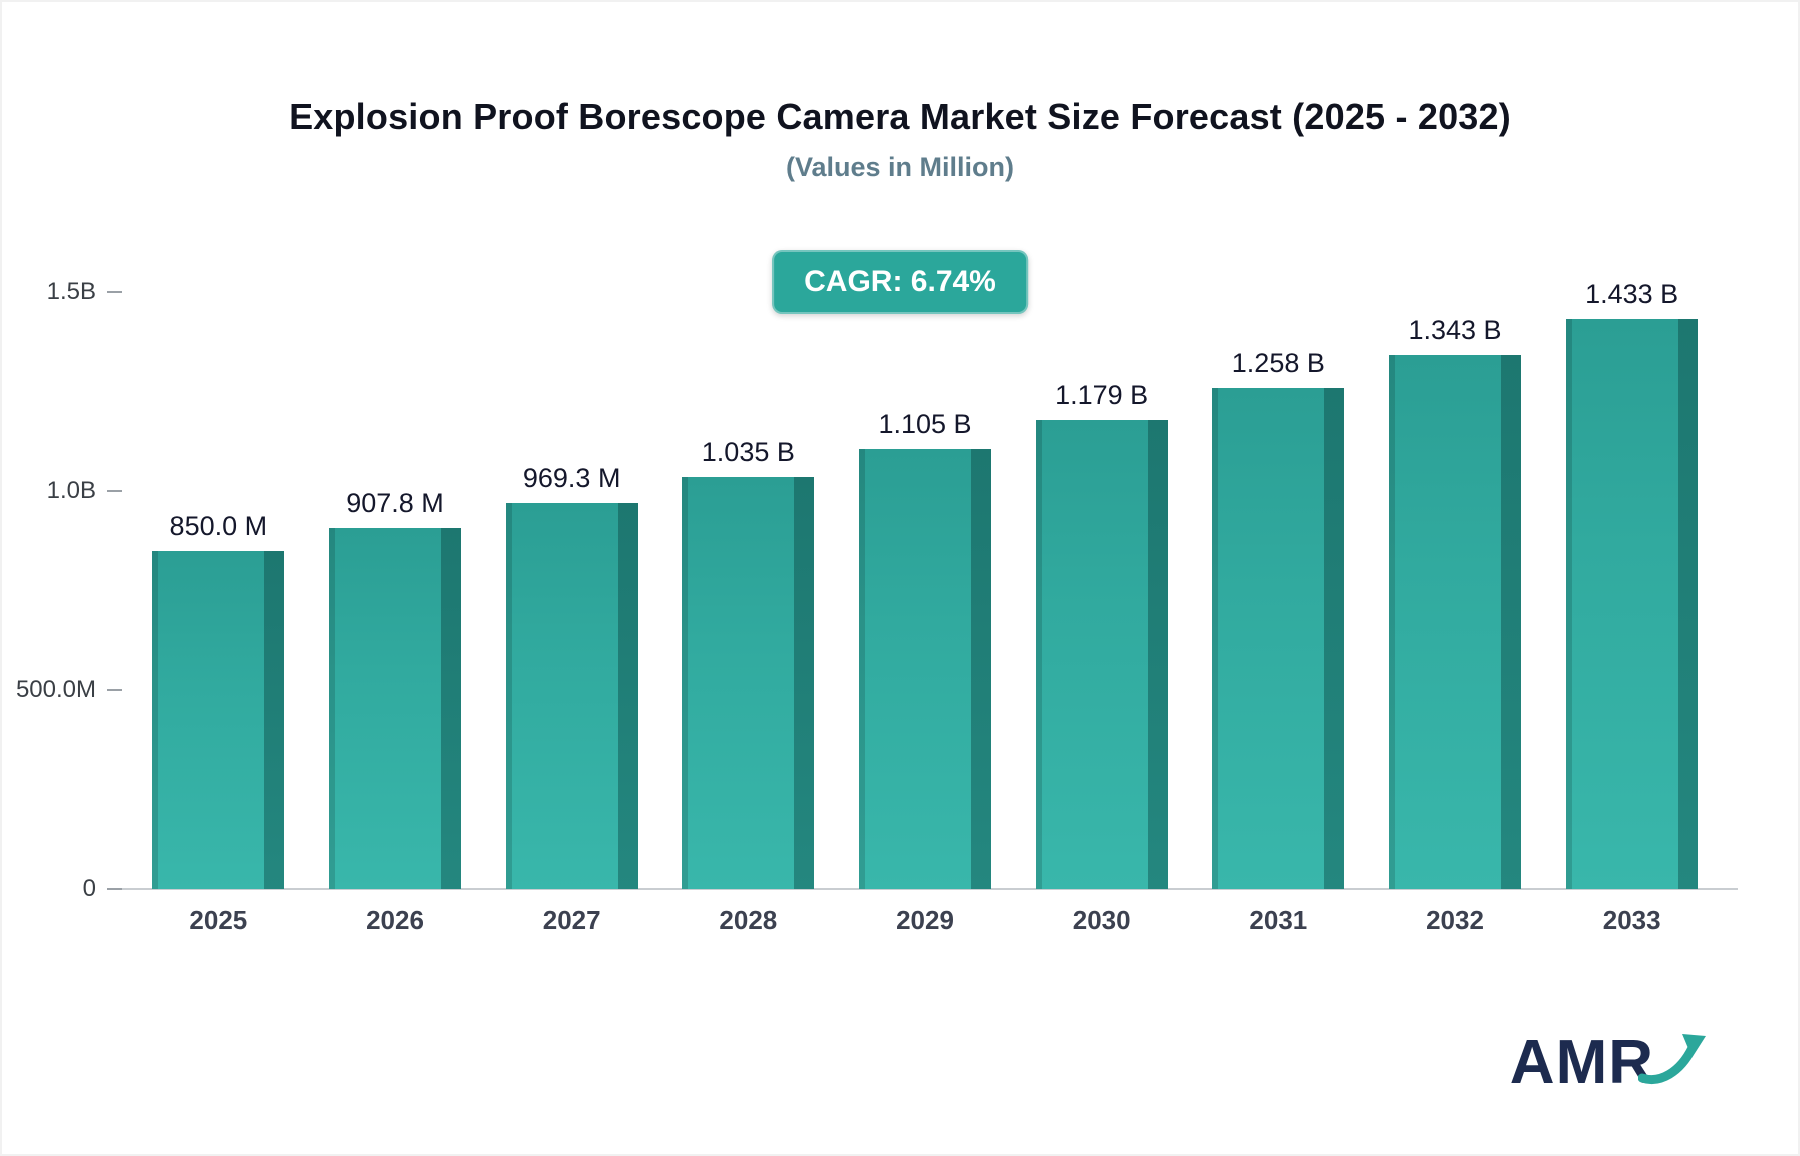 This screenshot has height=1156, width=1800. What do you see at coordinates (1672, 1058) in the screenshot?
I see `growth-arrow-icon` at bounding box center [1672, 1058].